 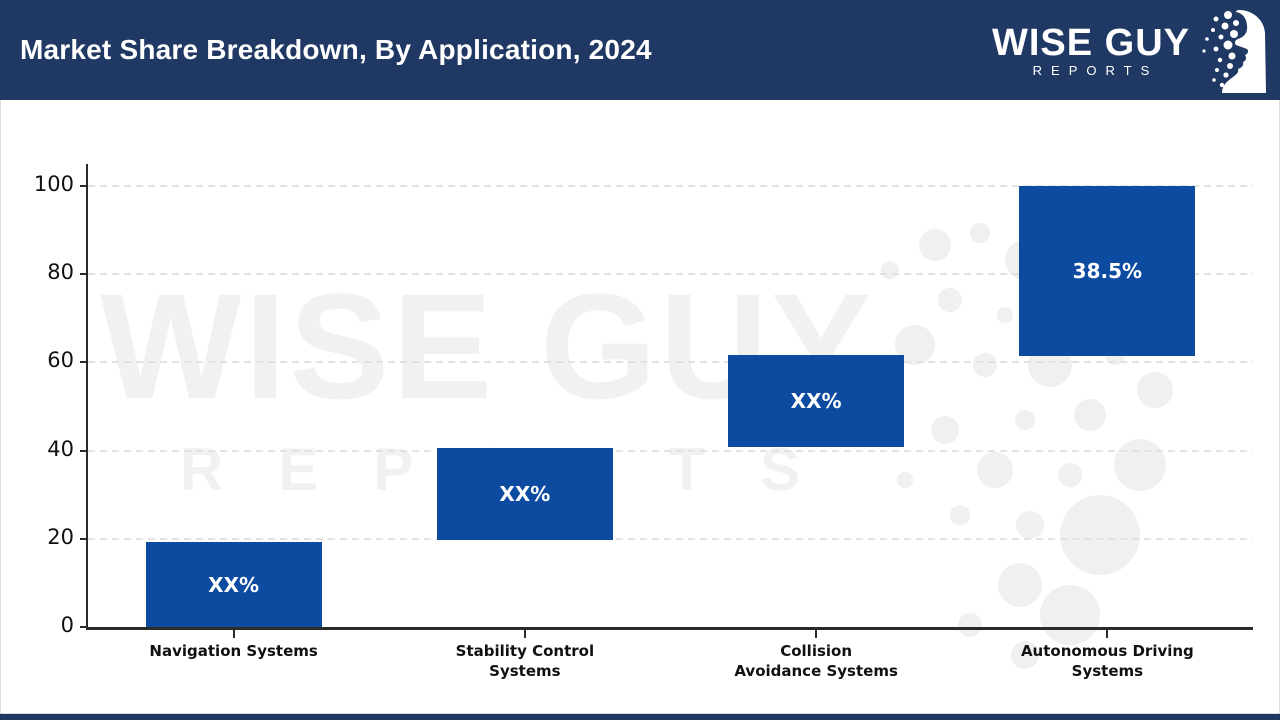 I want to click on brand-logo-text: WISE GUY REPORTS, so click(x=1091, y=50).